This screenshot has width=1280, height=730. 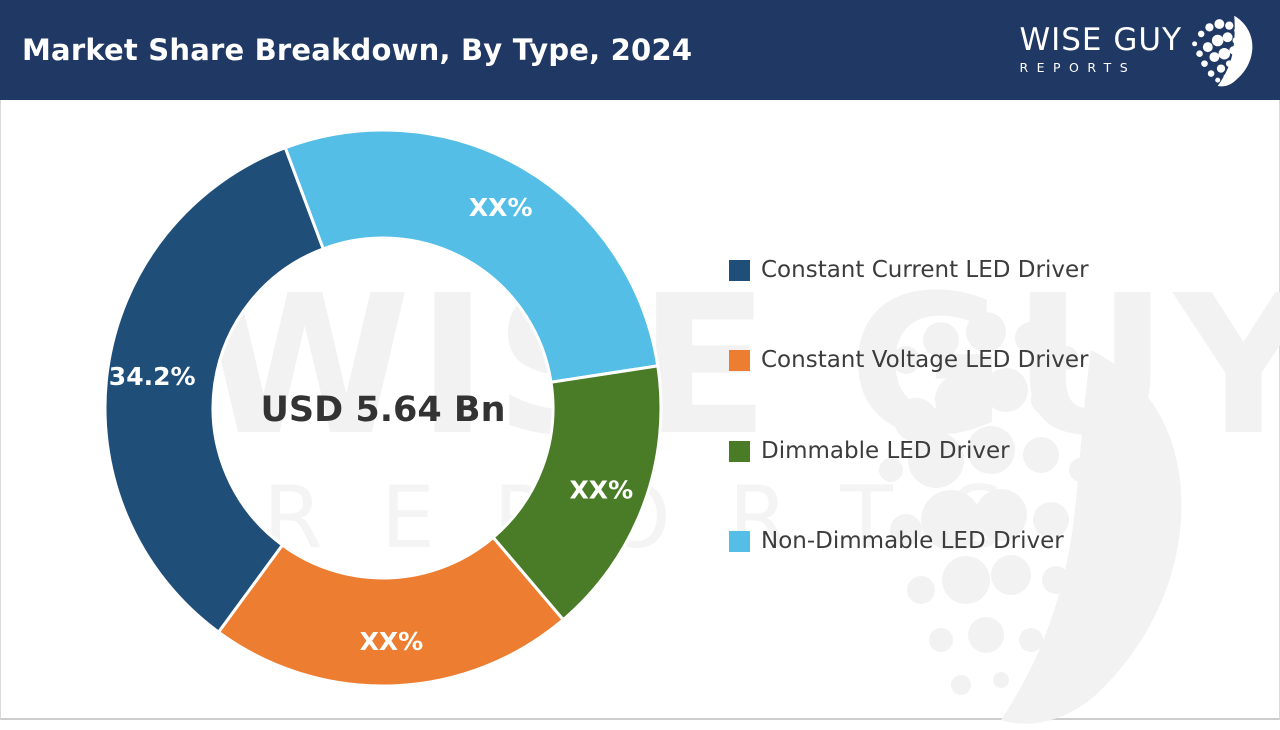 I want to click on legend-item-non-dimmable-led-driver: Non-Dimmable LED Driver, so click(x=909, y=540).